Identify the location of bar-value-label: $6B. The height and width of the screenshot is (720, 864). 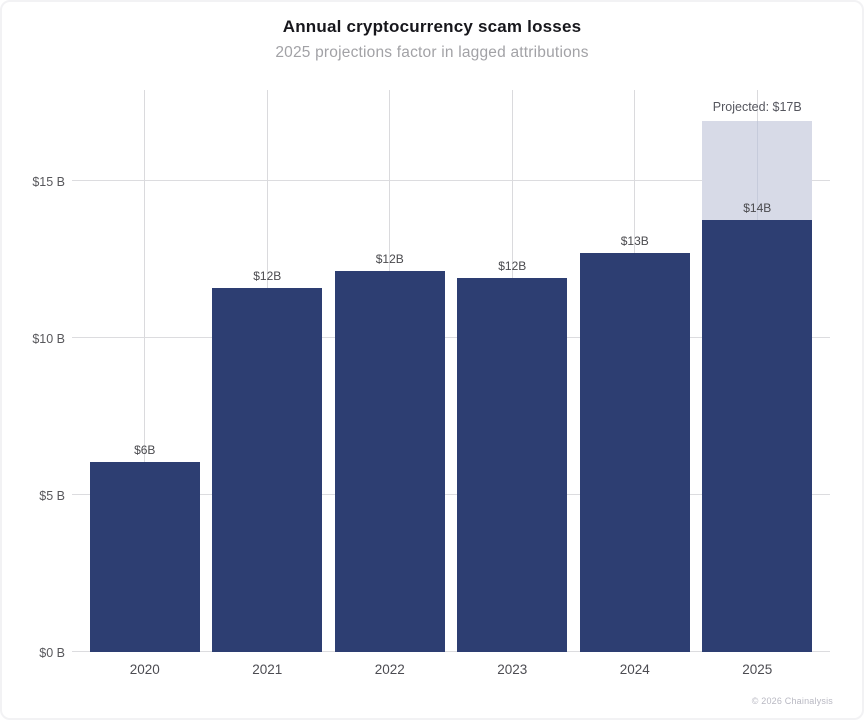
(145, 450).